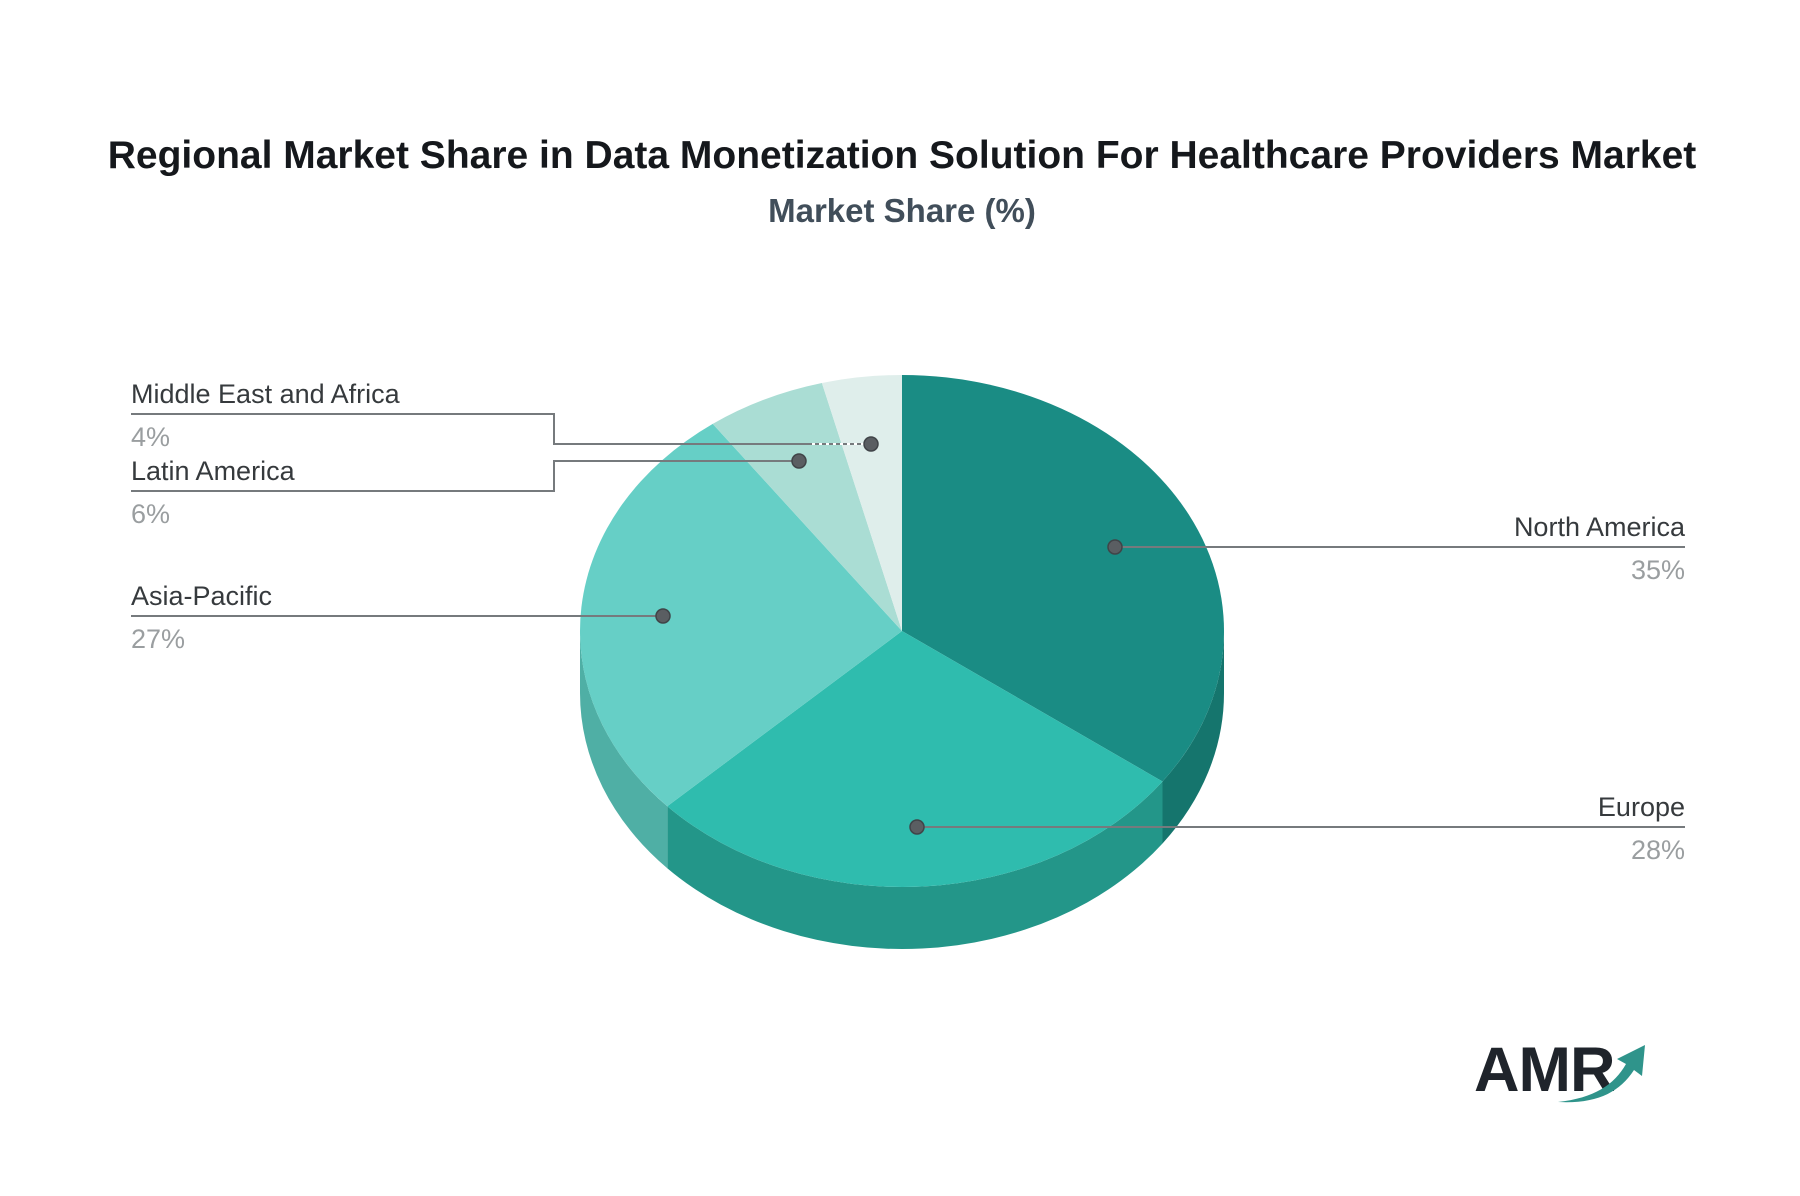  What do you see at coordinates (201, 617) in the screenshot?
I see `callout-asia-pacific: Asia-Pacific 27%` at bounding box center [201, 617].